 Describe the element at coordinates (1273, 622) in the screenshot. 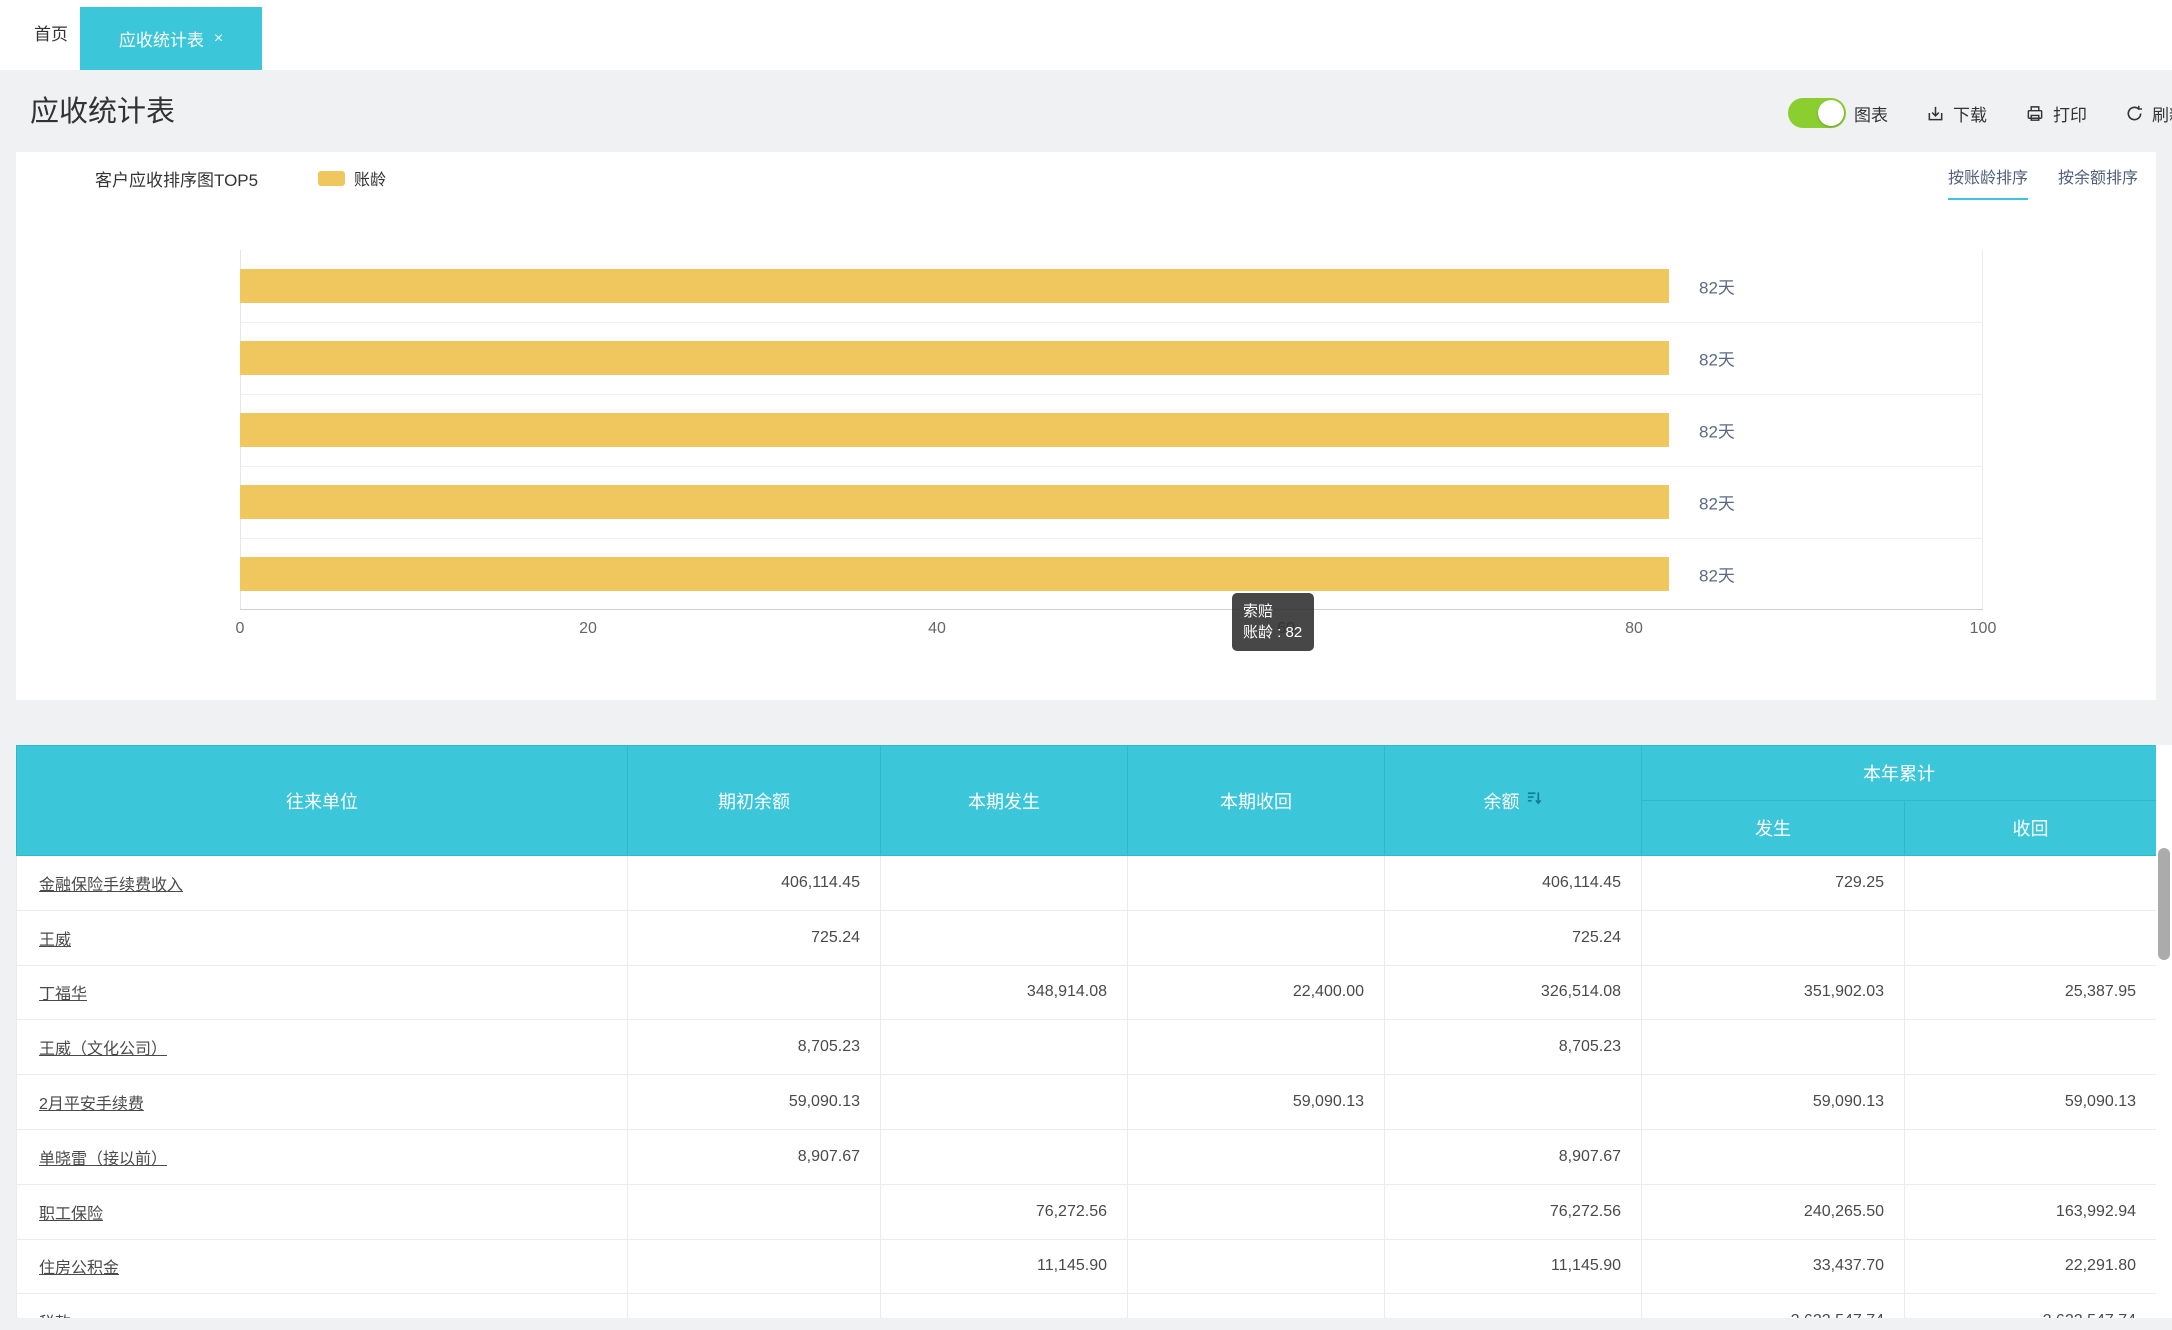

I see `chart-tooltip: 索赔 账龄 : 82` at that location.